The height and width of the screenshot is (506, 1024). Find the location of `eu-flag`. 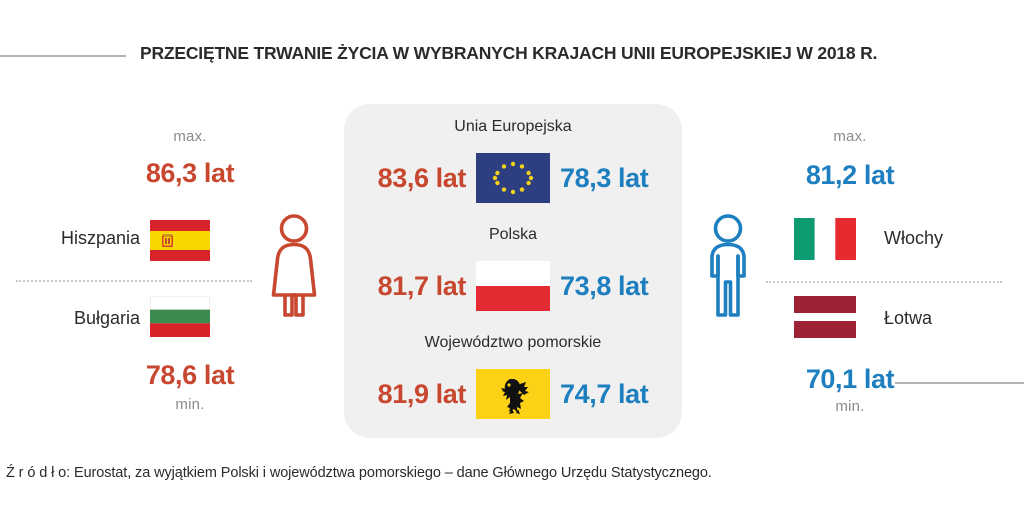

eu-flag is located at coordinates (513, 178).